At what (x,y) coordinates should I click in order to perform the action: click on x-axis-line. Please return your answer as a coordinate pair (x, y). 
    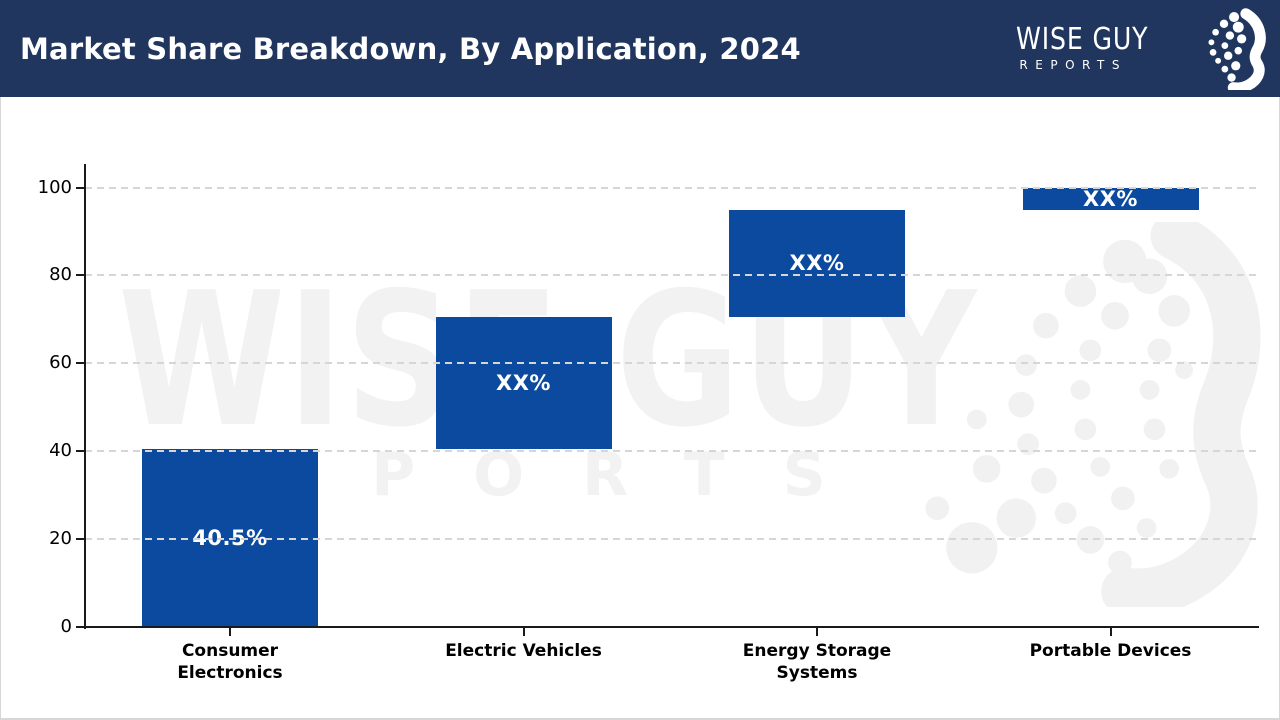
    Looking at the image, I should click on (671, 627).